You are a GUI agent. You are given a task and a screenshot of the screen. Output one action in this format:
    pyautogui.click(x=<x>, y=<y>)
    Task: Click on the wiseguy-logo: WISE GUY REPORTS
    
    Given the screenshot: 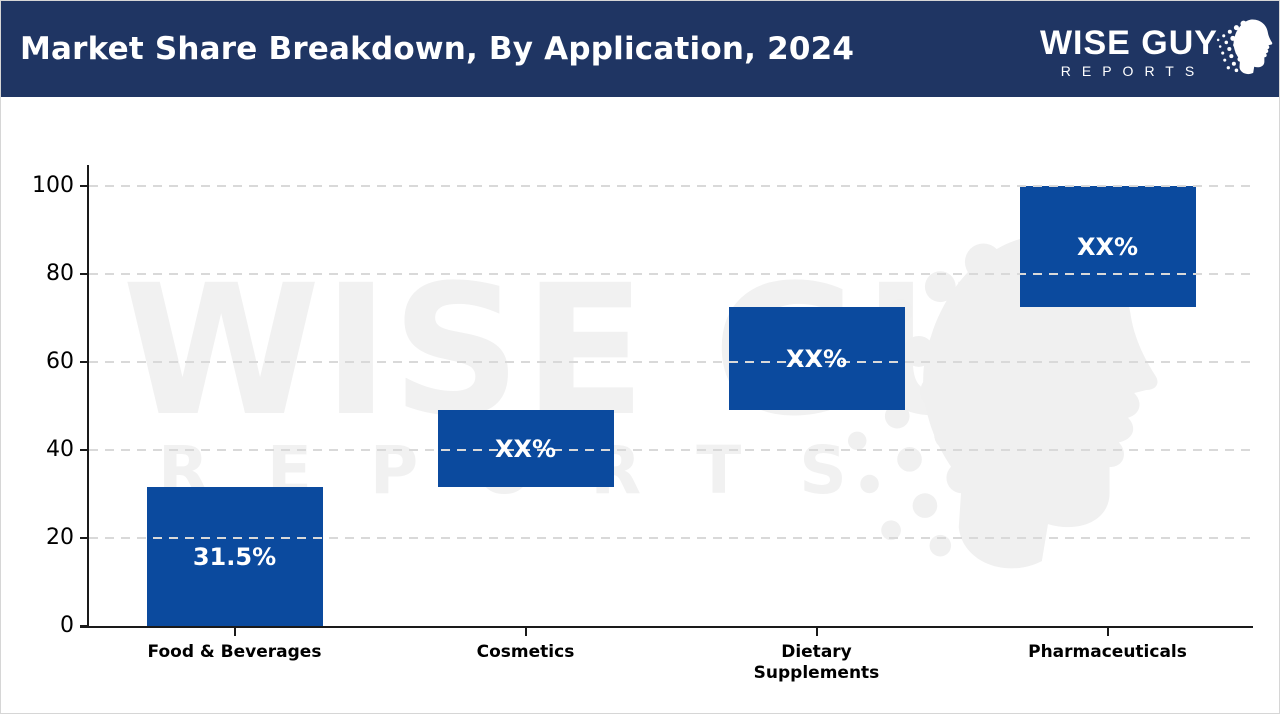 What is the action you would take?
    pyautogui.click(x=1157, y=48)
    